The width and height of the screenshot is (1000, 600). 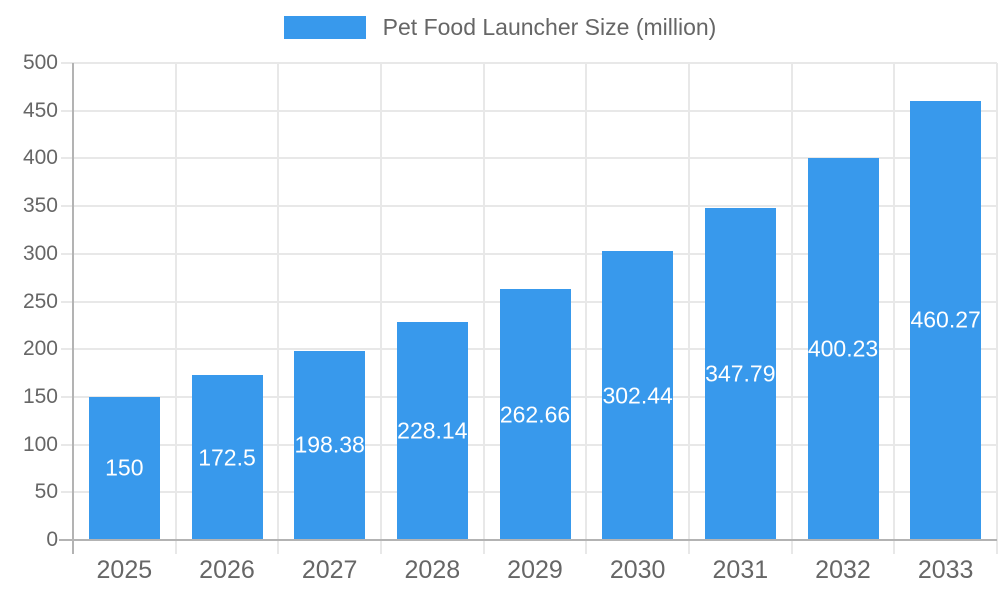 I want to click on bar-value-label: 347.79, so click(x=740, y=373).